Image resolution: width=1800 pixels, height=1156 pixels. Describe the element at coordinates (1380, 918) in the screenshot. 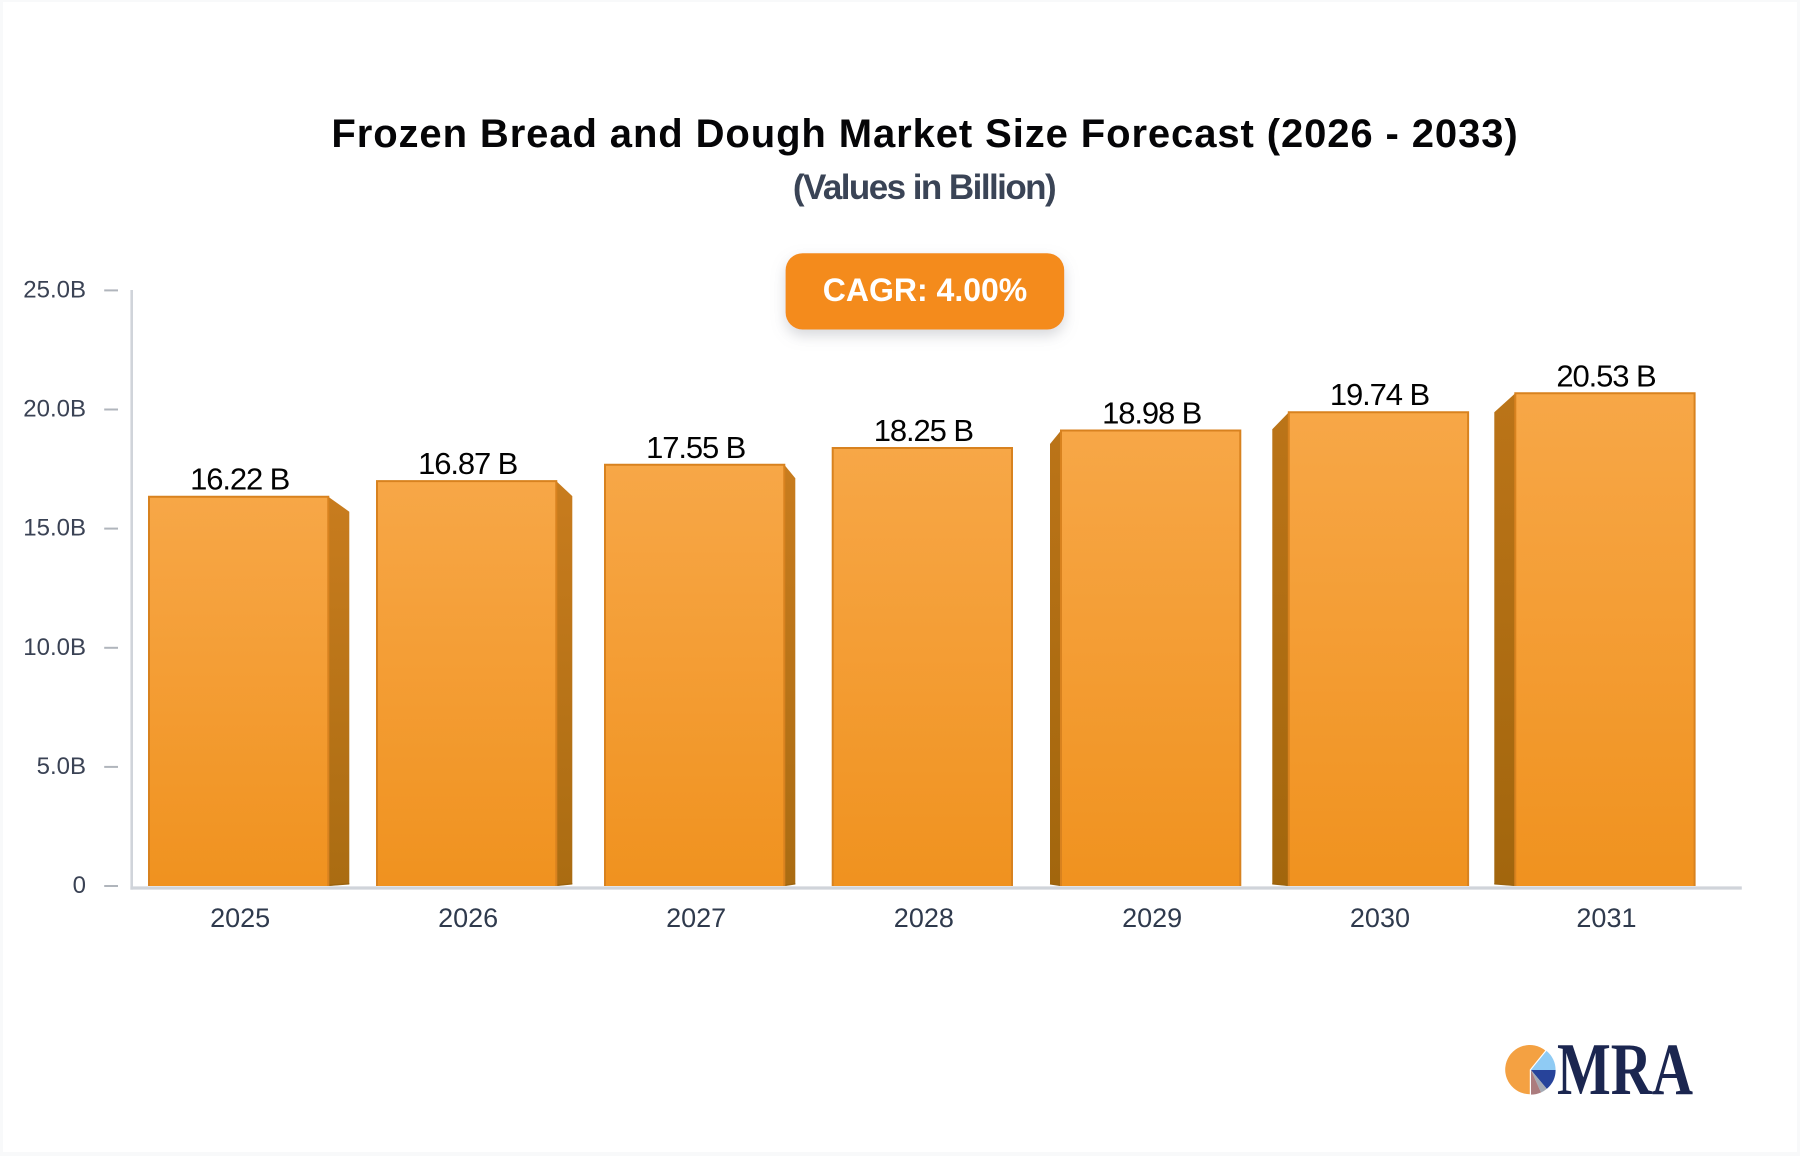

I see `svg-text: 2030` at that location.